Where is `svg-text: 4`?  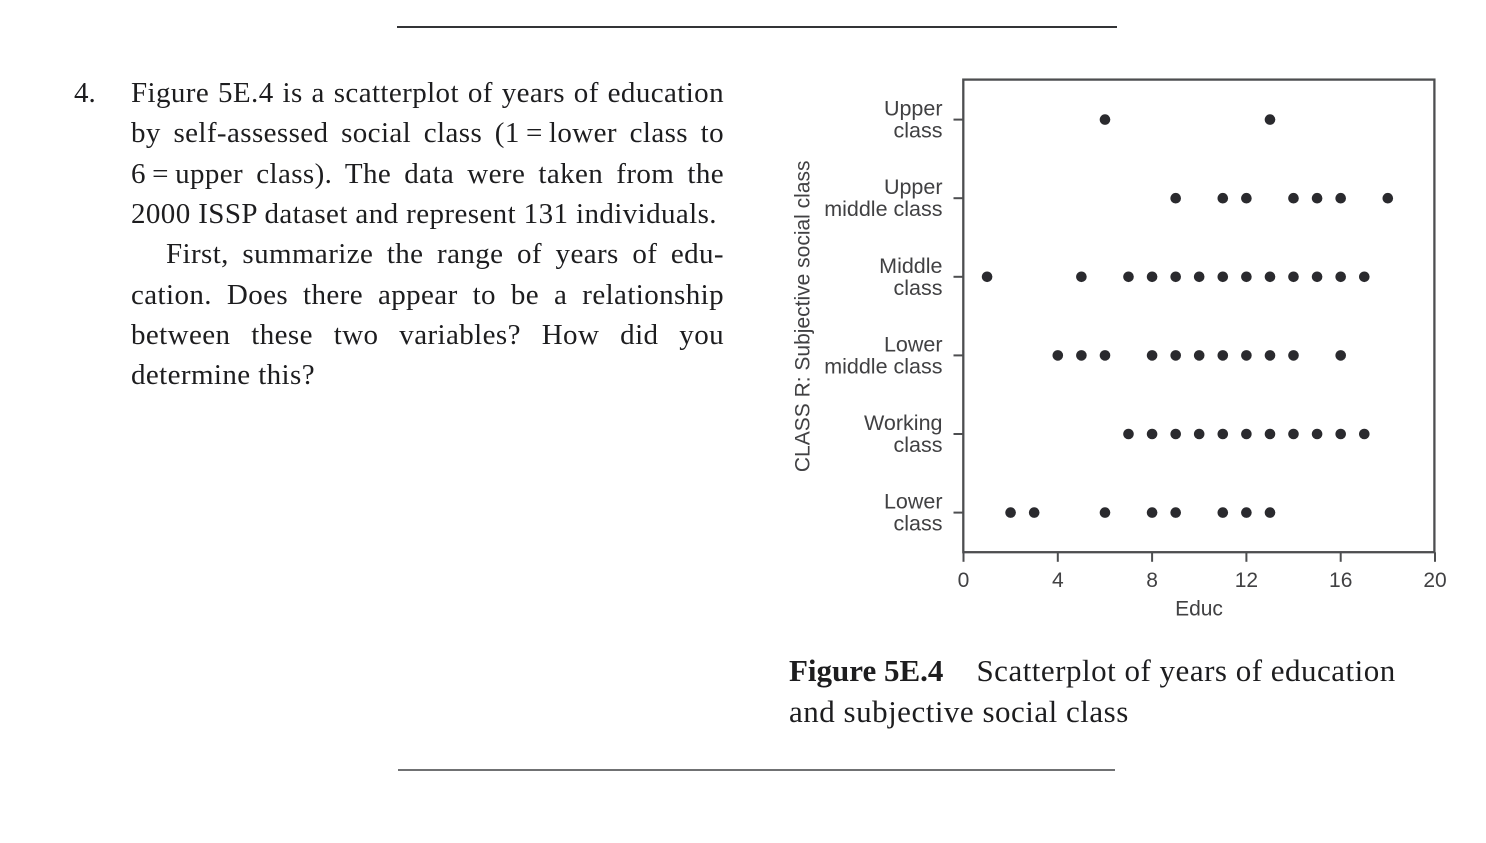
svg-text: 4 is located at coordinates (1058, 580).